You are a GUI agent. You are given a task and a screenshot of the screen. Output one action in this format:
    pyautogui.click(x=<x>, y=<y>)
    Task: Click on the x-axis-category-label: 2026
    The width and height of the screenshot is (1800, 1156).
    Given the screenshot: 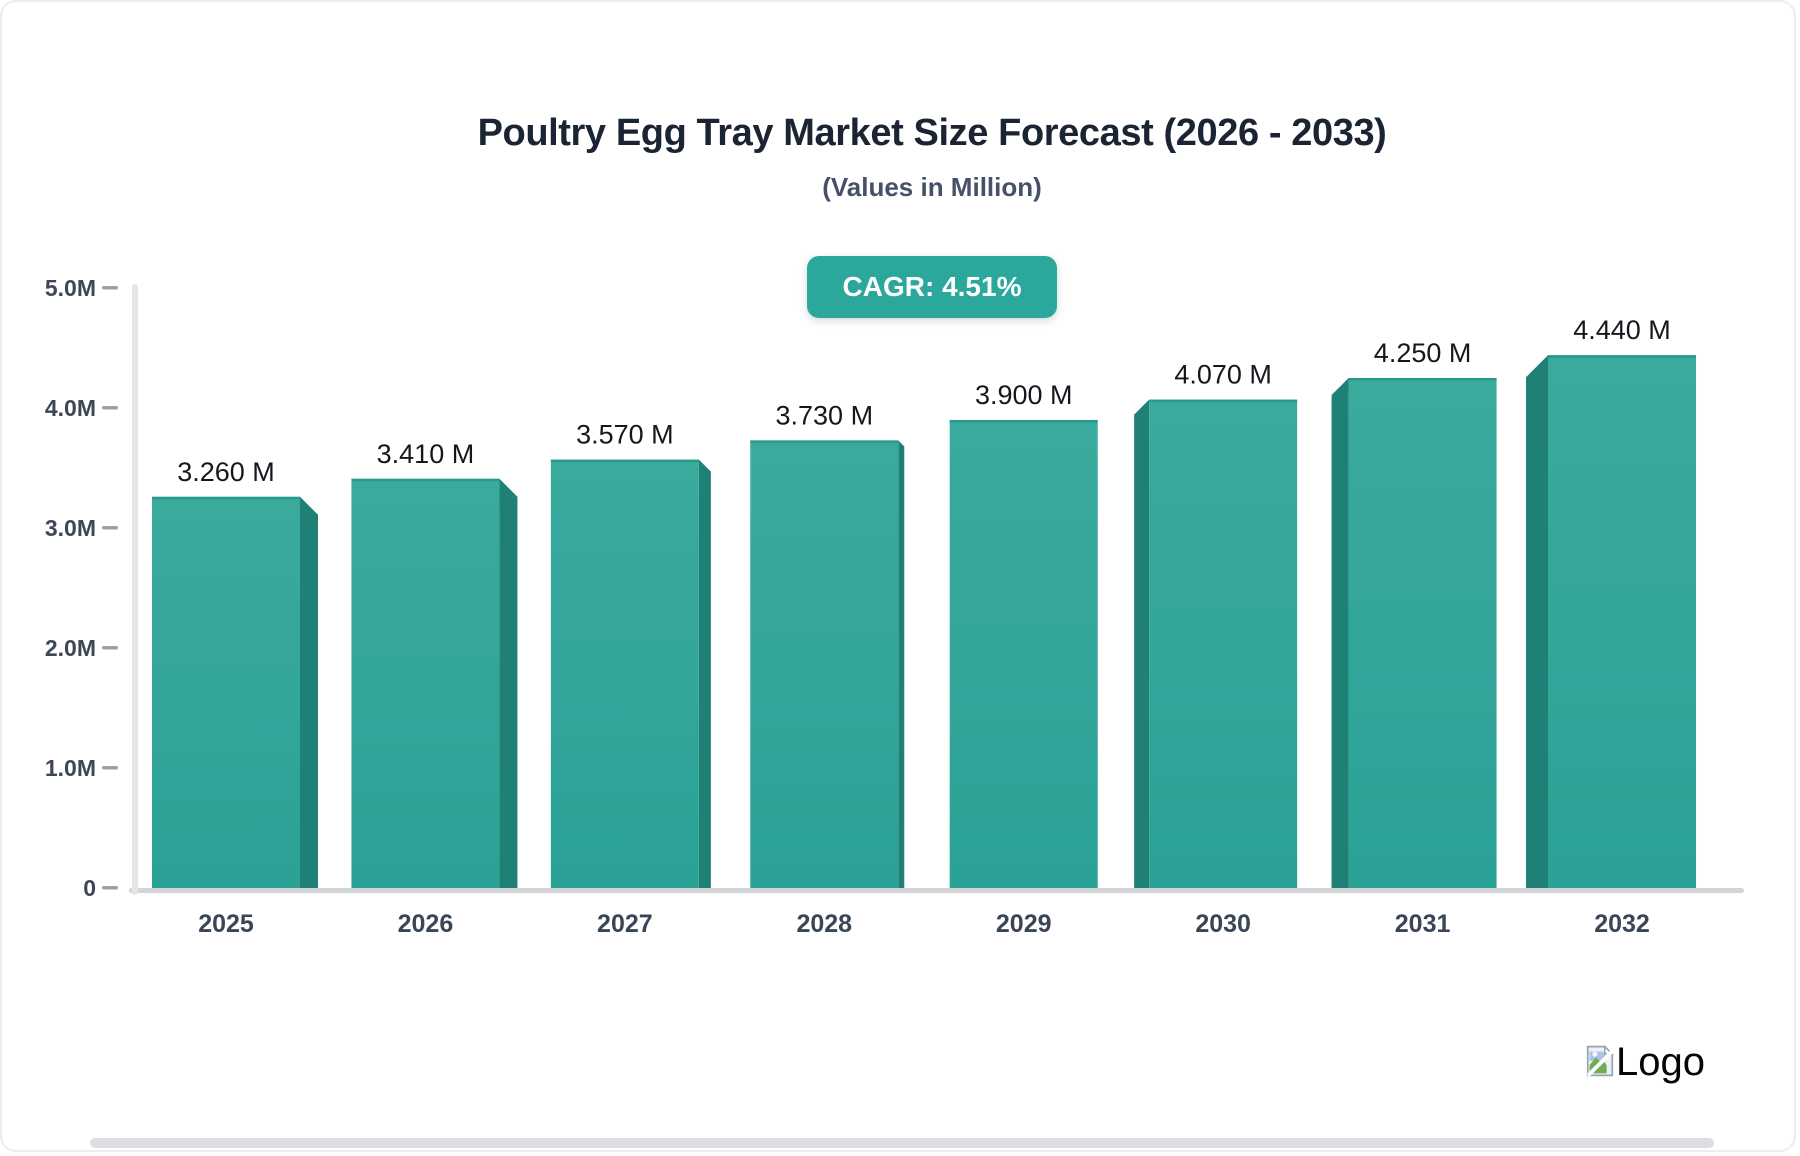 What is the action you would take?
    pyautogui.click(x=426, y=924)
    